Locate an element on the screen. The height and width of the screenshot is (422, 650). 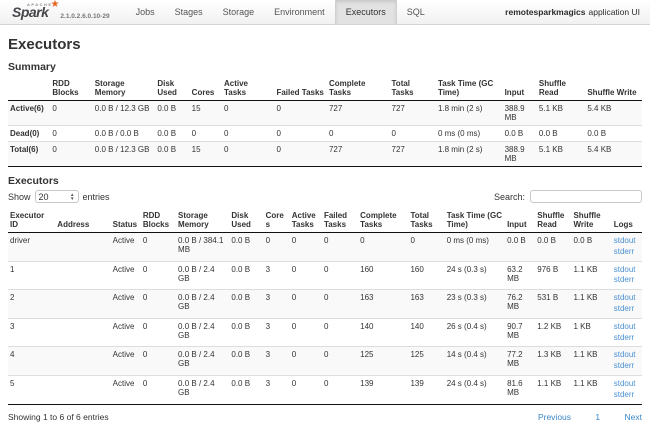
summary-column-header: Cores is located at coordinates (205, 88).